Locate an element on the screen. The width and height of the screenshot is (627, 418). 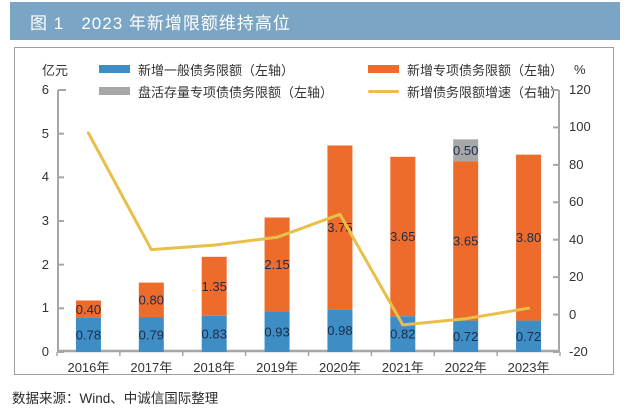
bar-value-label: 0.93 is located at coordinates (276, 331).